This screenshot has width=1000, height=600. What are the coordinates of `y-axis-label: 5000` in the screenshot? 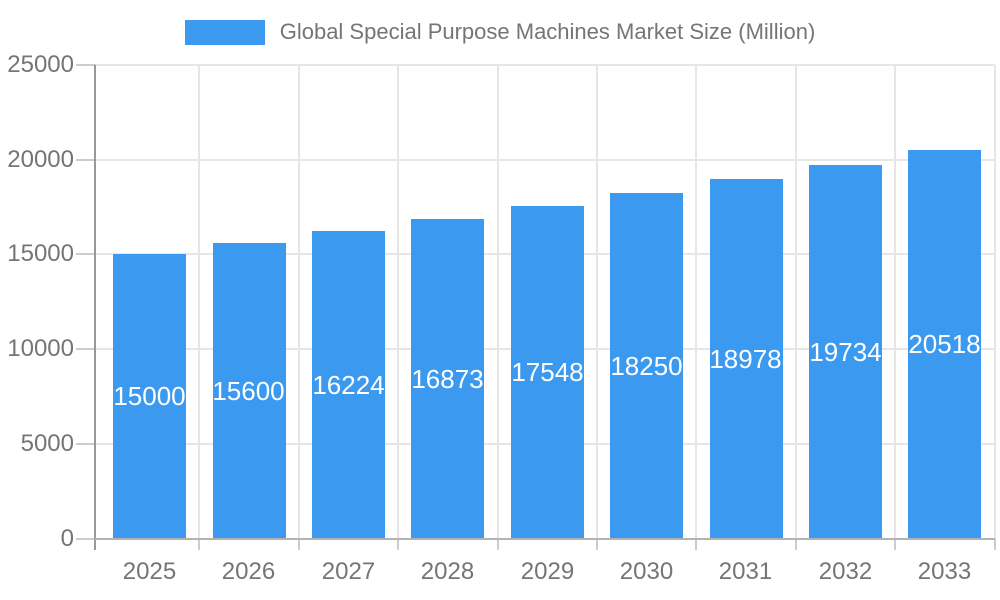 It's located at (47, 443).